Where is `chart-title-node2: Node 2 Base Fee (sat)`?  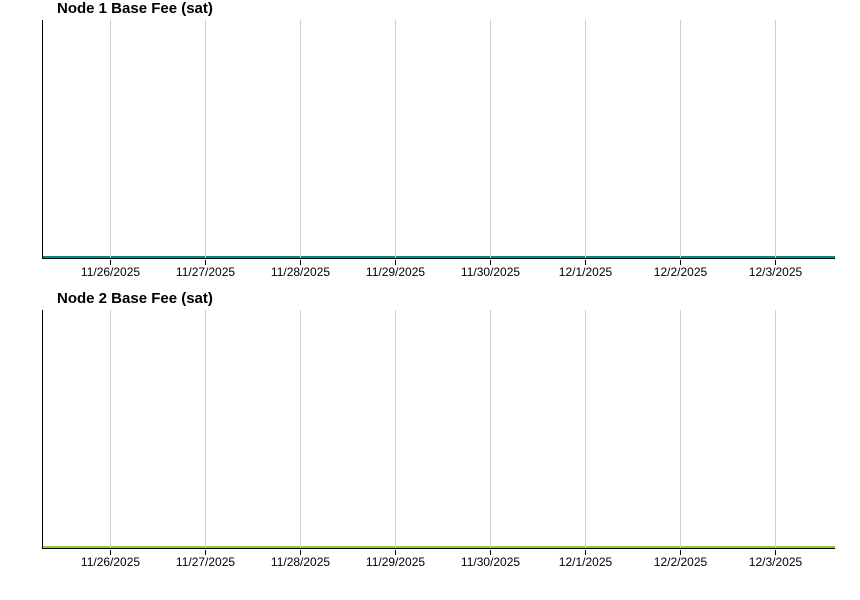 chart-title-node2: Node 2 Base Fee (sat) is located at coordinates (135, 298).